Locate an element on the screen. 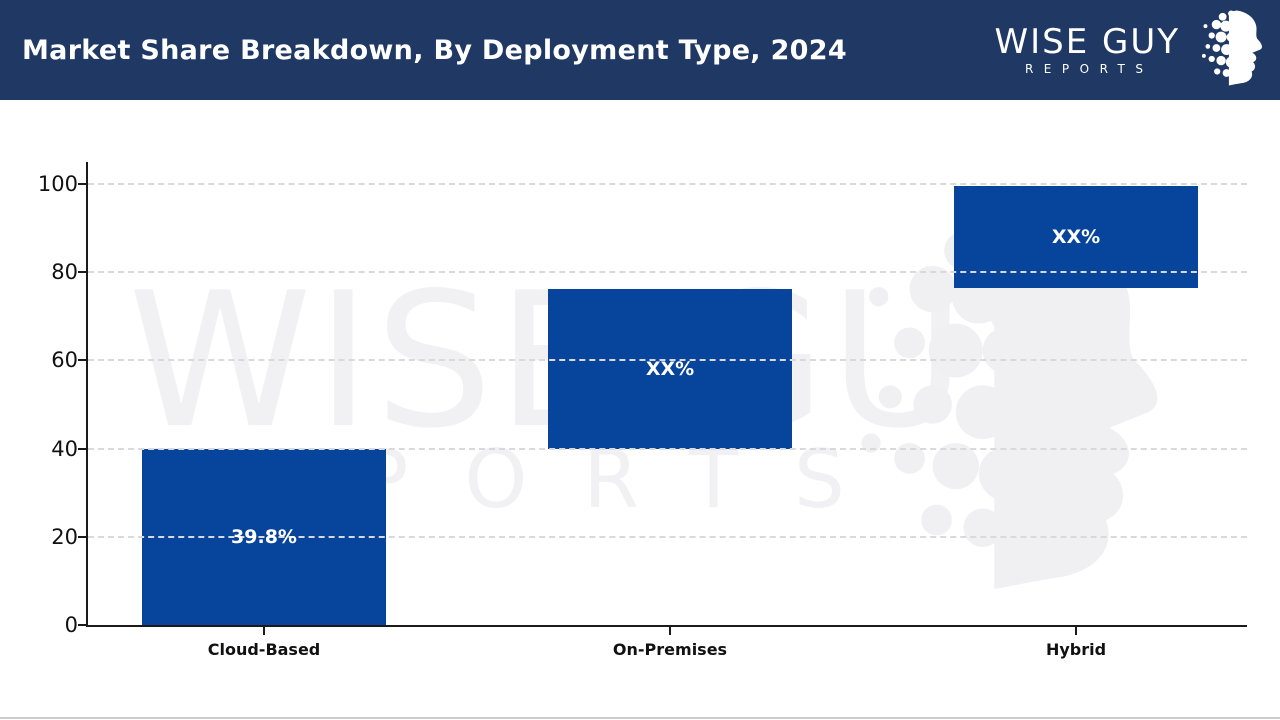 The height and width of the screenshot is (720, 1280). logo-wordmark: WISE GUY is located at coordinates (1087, 41).